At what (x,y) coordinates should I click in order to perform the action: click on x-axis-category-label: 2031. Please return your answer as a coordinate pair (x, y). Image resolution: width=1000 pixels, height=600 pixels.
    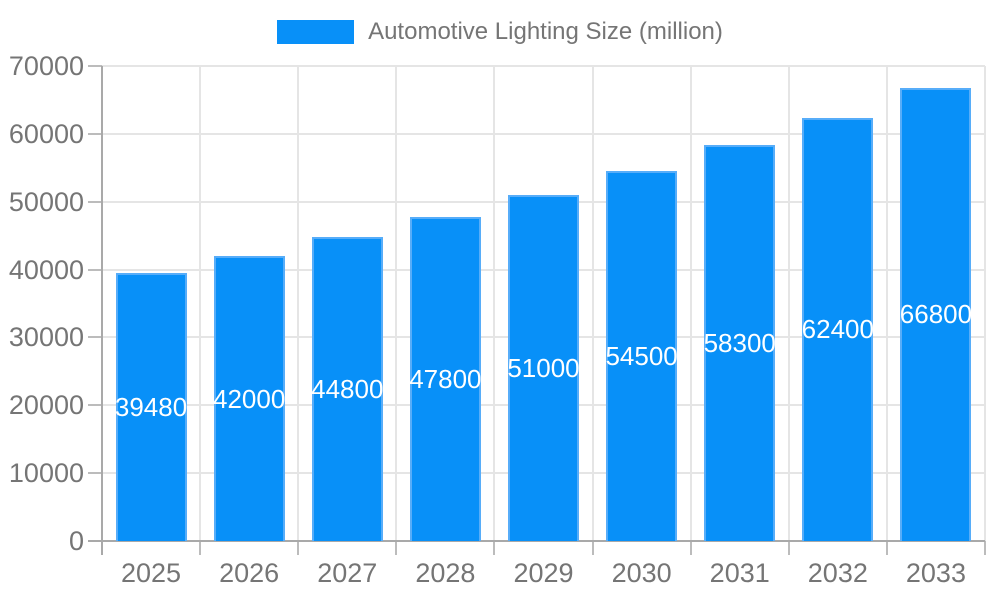
    Looking at the image, I should click on (739, 573).